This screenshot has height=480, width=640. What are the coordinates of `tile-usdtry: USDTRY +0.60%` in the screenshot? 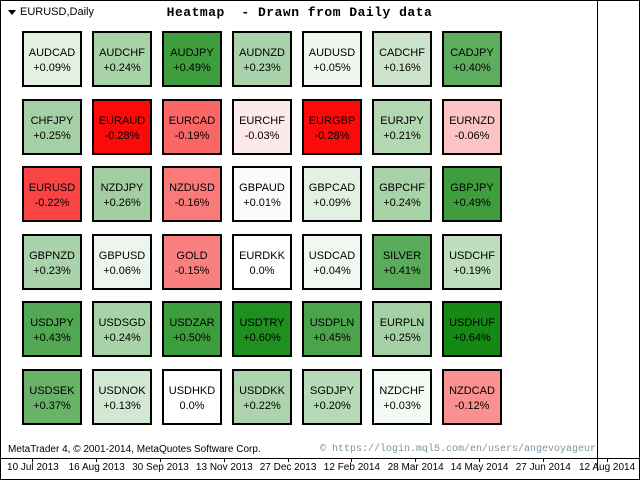 It's located at (262, 329).